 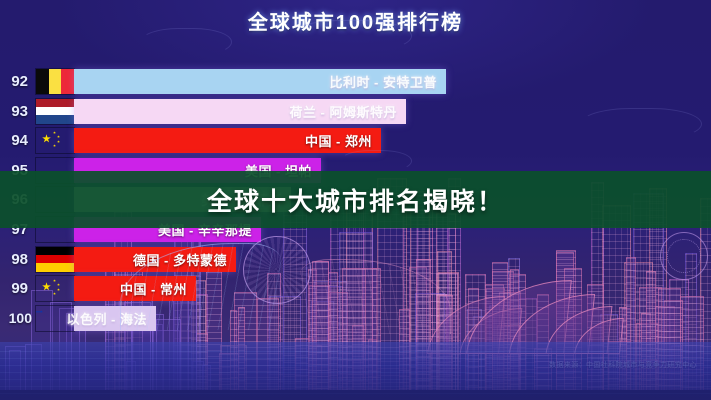 What do you see at coordinates (343, 112) in the screenshot?
I see `bar-label: 荷兰 - 阿姆斯特丹` at bounding box center [343, 112].